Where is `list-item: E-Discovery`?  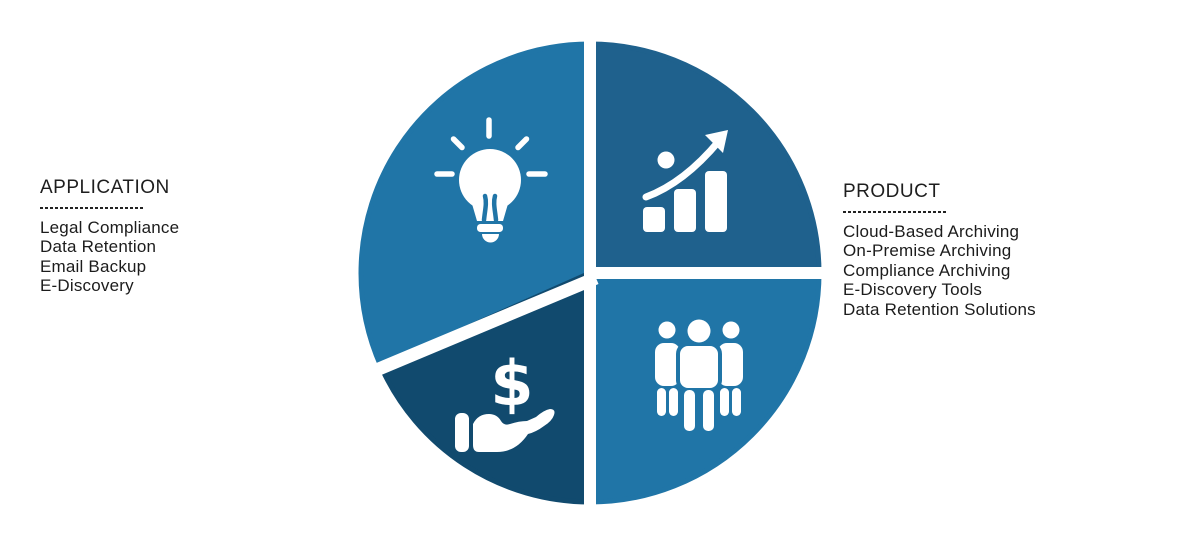
list-item: E-Discovery is located at coordinates (87, 286).